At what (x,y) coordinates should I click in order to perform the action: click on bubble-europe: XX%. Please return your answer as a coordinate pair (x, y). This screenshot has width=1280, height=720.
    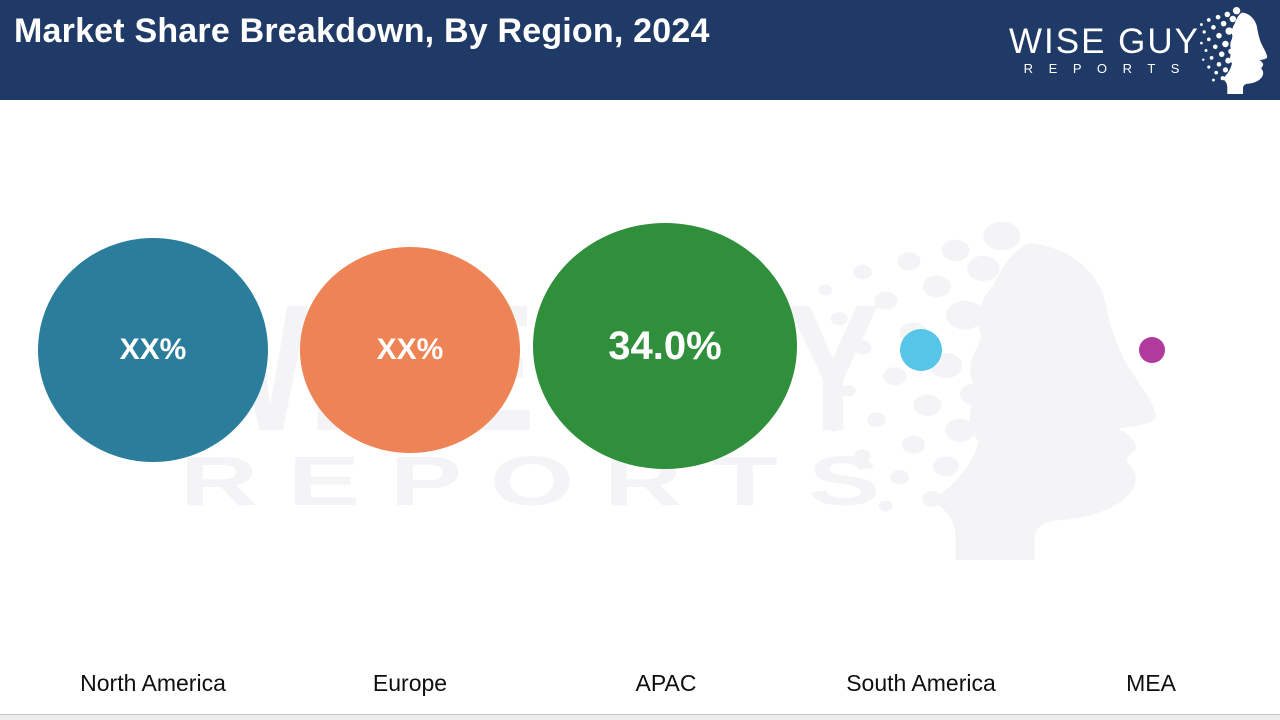
    Looking at the image, I should click on (410, 350).